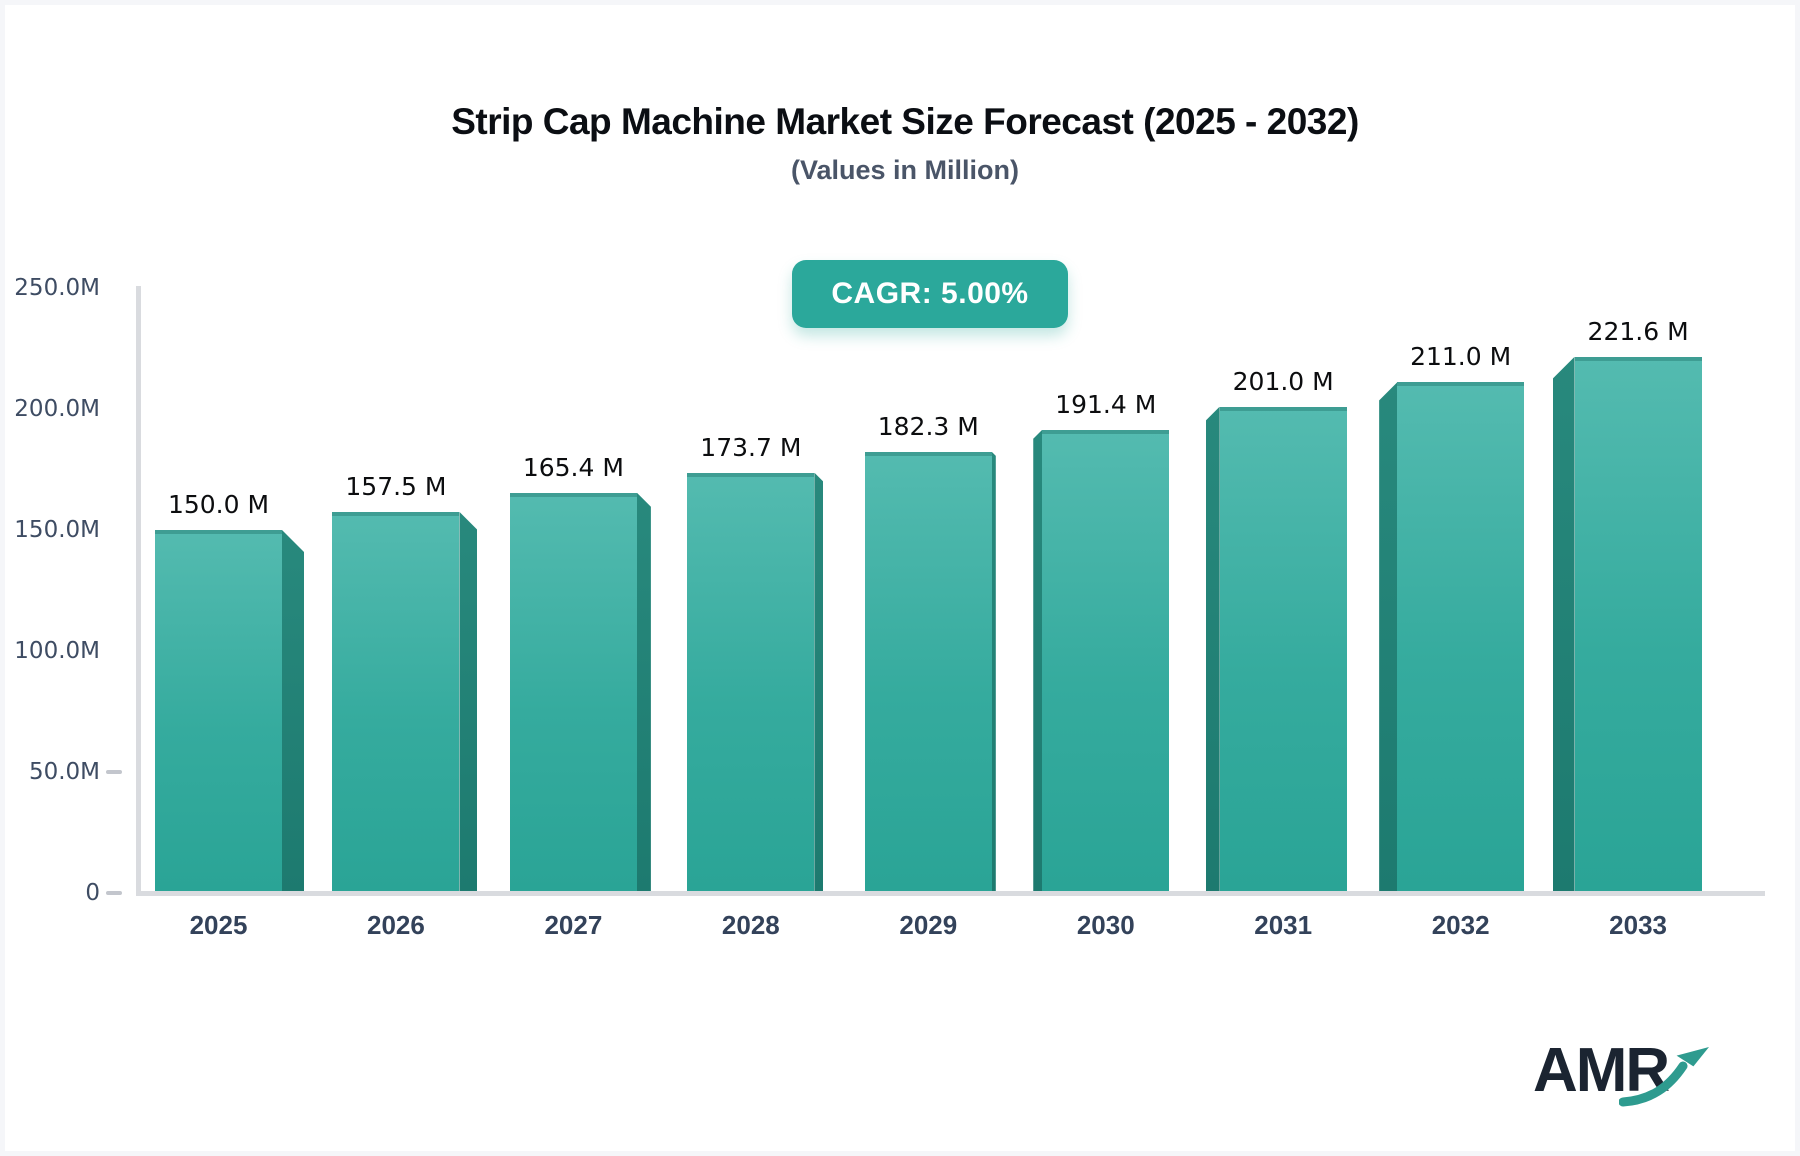 The width and height of the screenshot is (1800, 1156). I want to click on bar-value-label-2027: 165.4 M, so click(573, 467).